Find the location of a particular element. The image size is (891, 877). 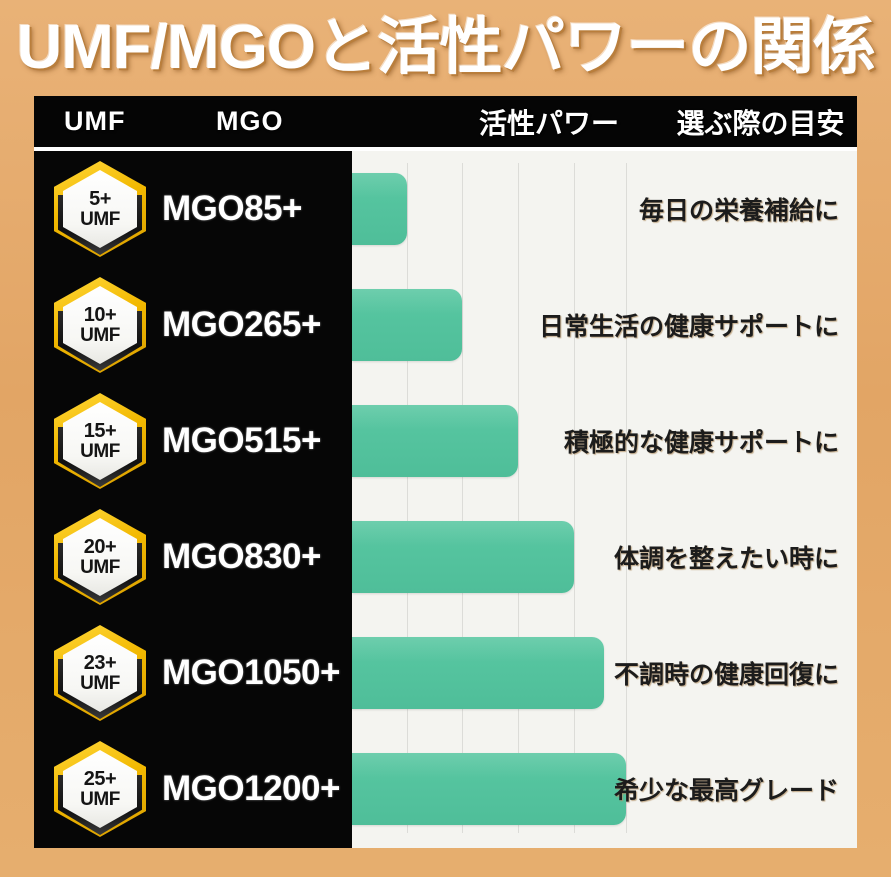

umf-value: 10+ is located at coordinates (100, 315).